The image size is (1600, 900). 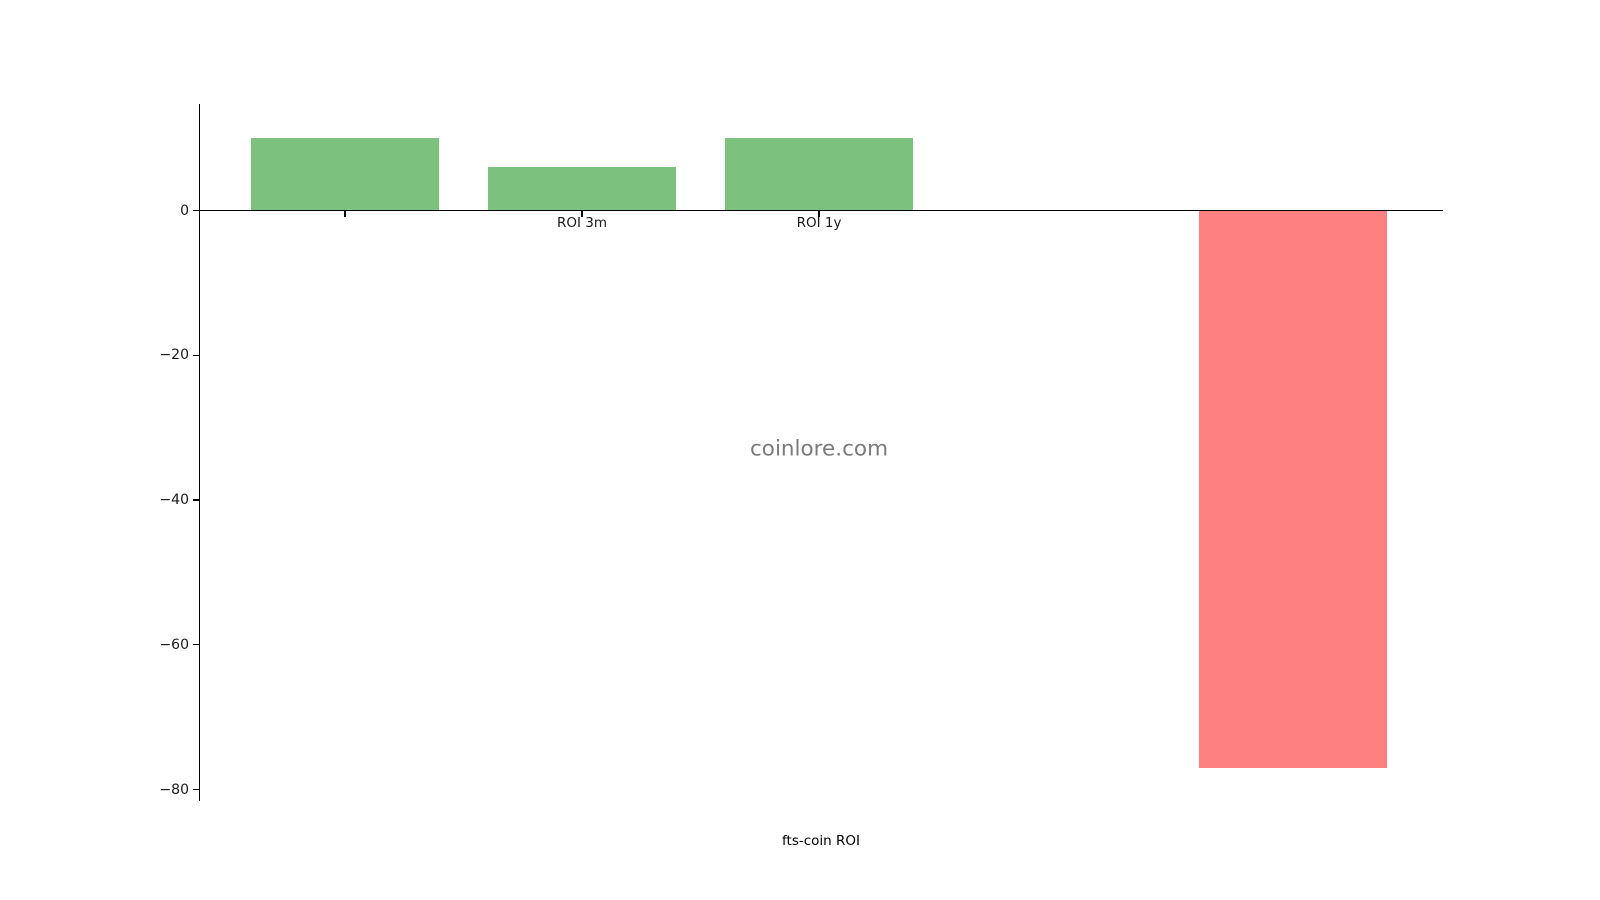 I want to click on watermark-text: coinlore.com, so click(x=819, y=449).